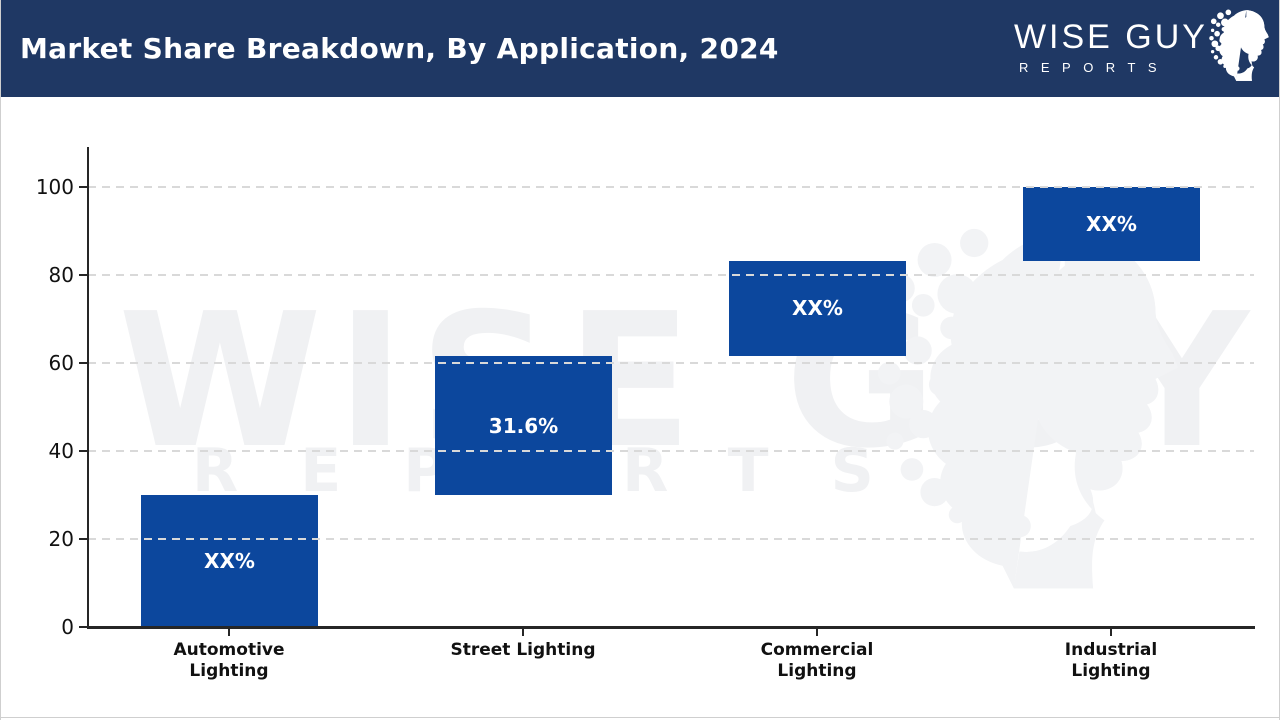 This screenshot has width=1280, height=720. Describe the element at coordinates (67, 627) in the screenshot. I see `y-tick-label: 0` at that location.